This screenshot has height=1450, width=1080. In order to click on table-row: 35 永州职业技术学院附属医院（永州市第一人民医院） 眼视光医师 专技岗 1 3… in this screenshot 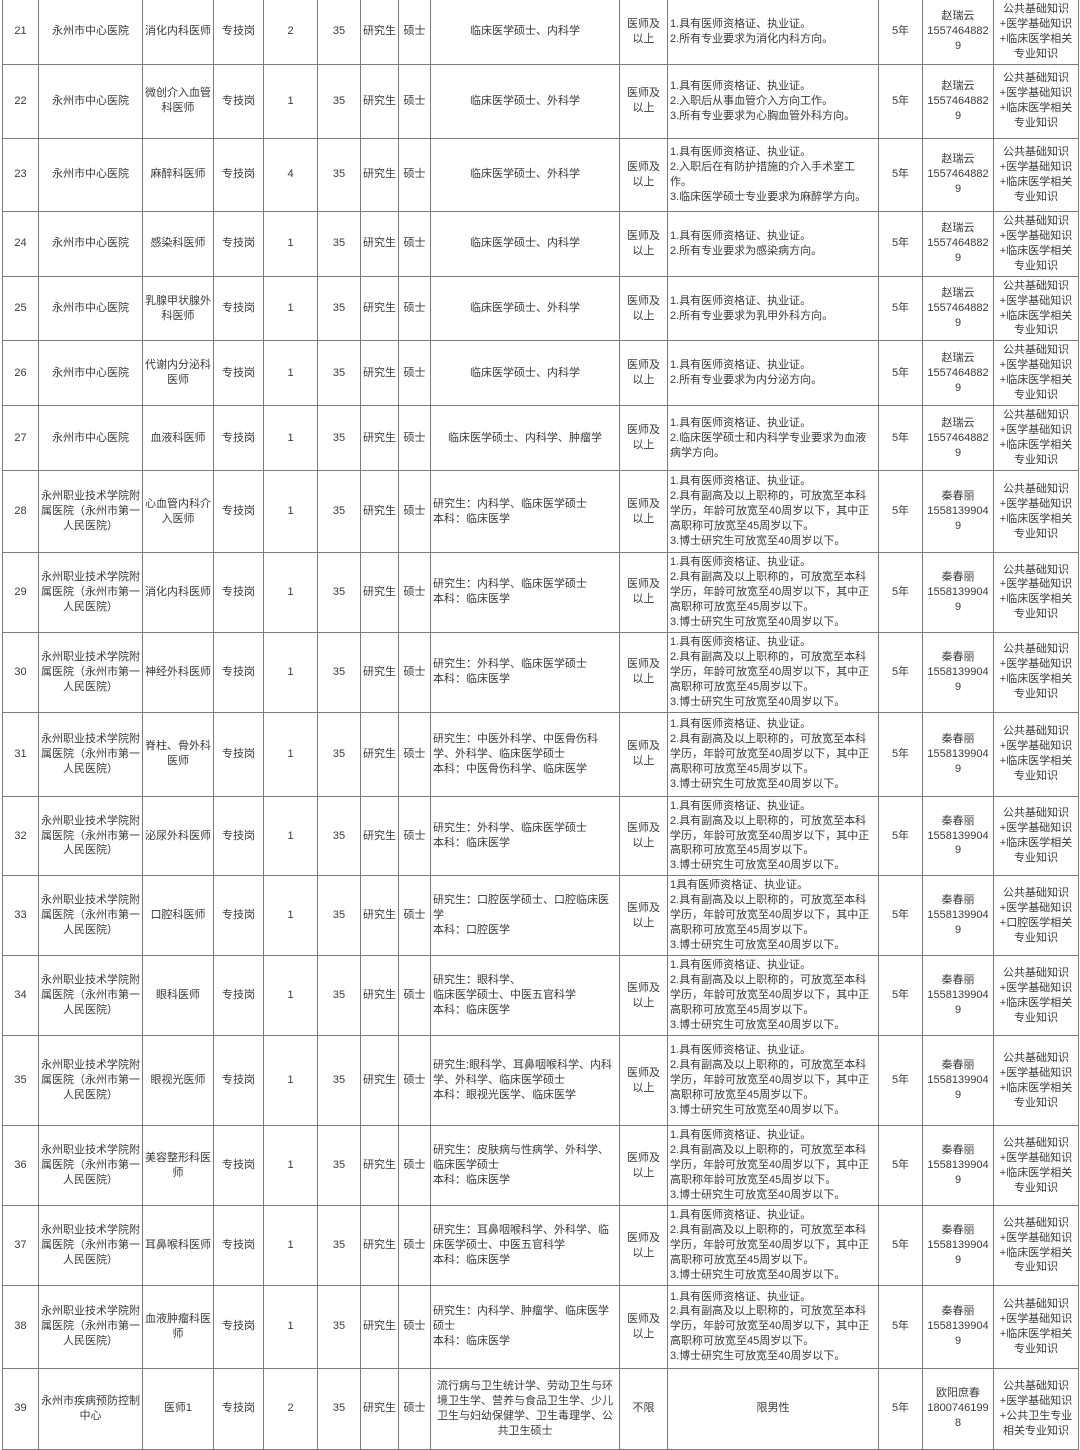, I will do `click(540, 1081)`.